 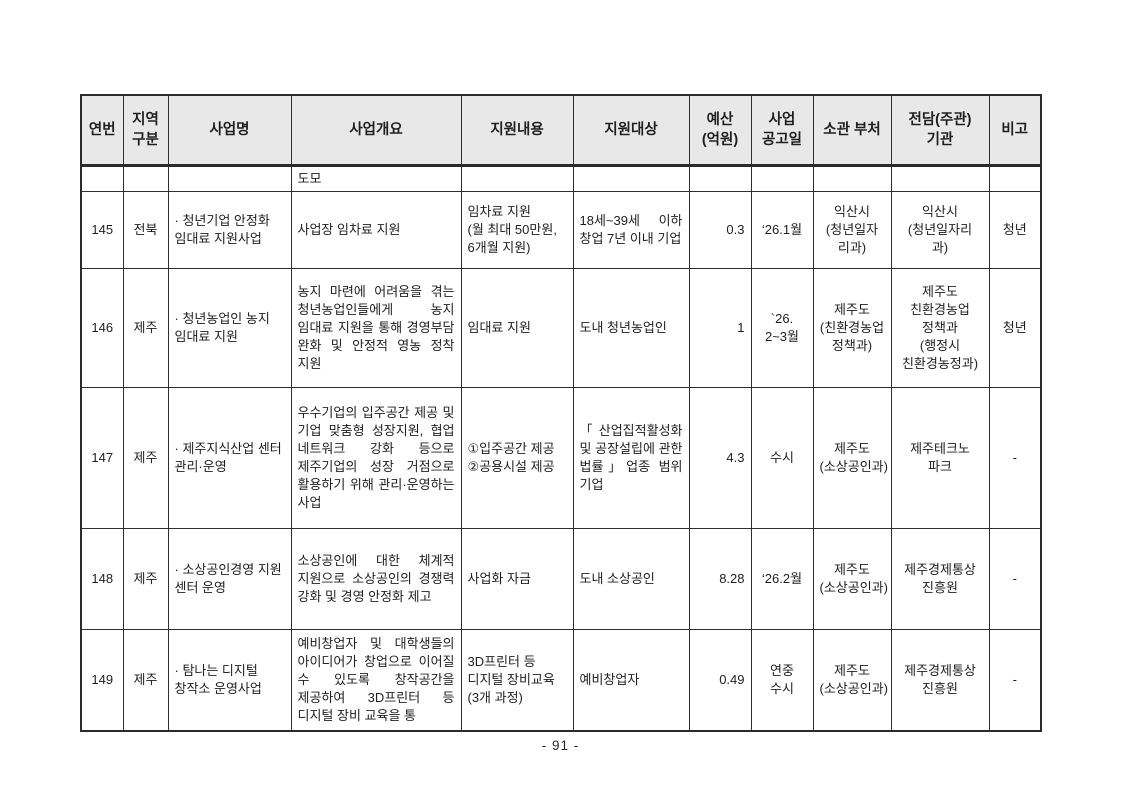 What do you see at coordinates (852, 130) in the screenshot?
I see `col-header-ministry: 소관 부처` at bounding box center [852, 130].